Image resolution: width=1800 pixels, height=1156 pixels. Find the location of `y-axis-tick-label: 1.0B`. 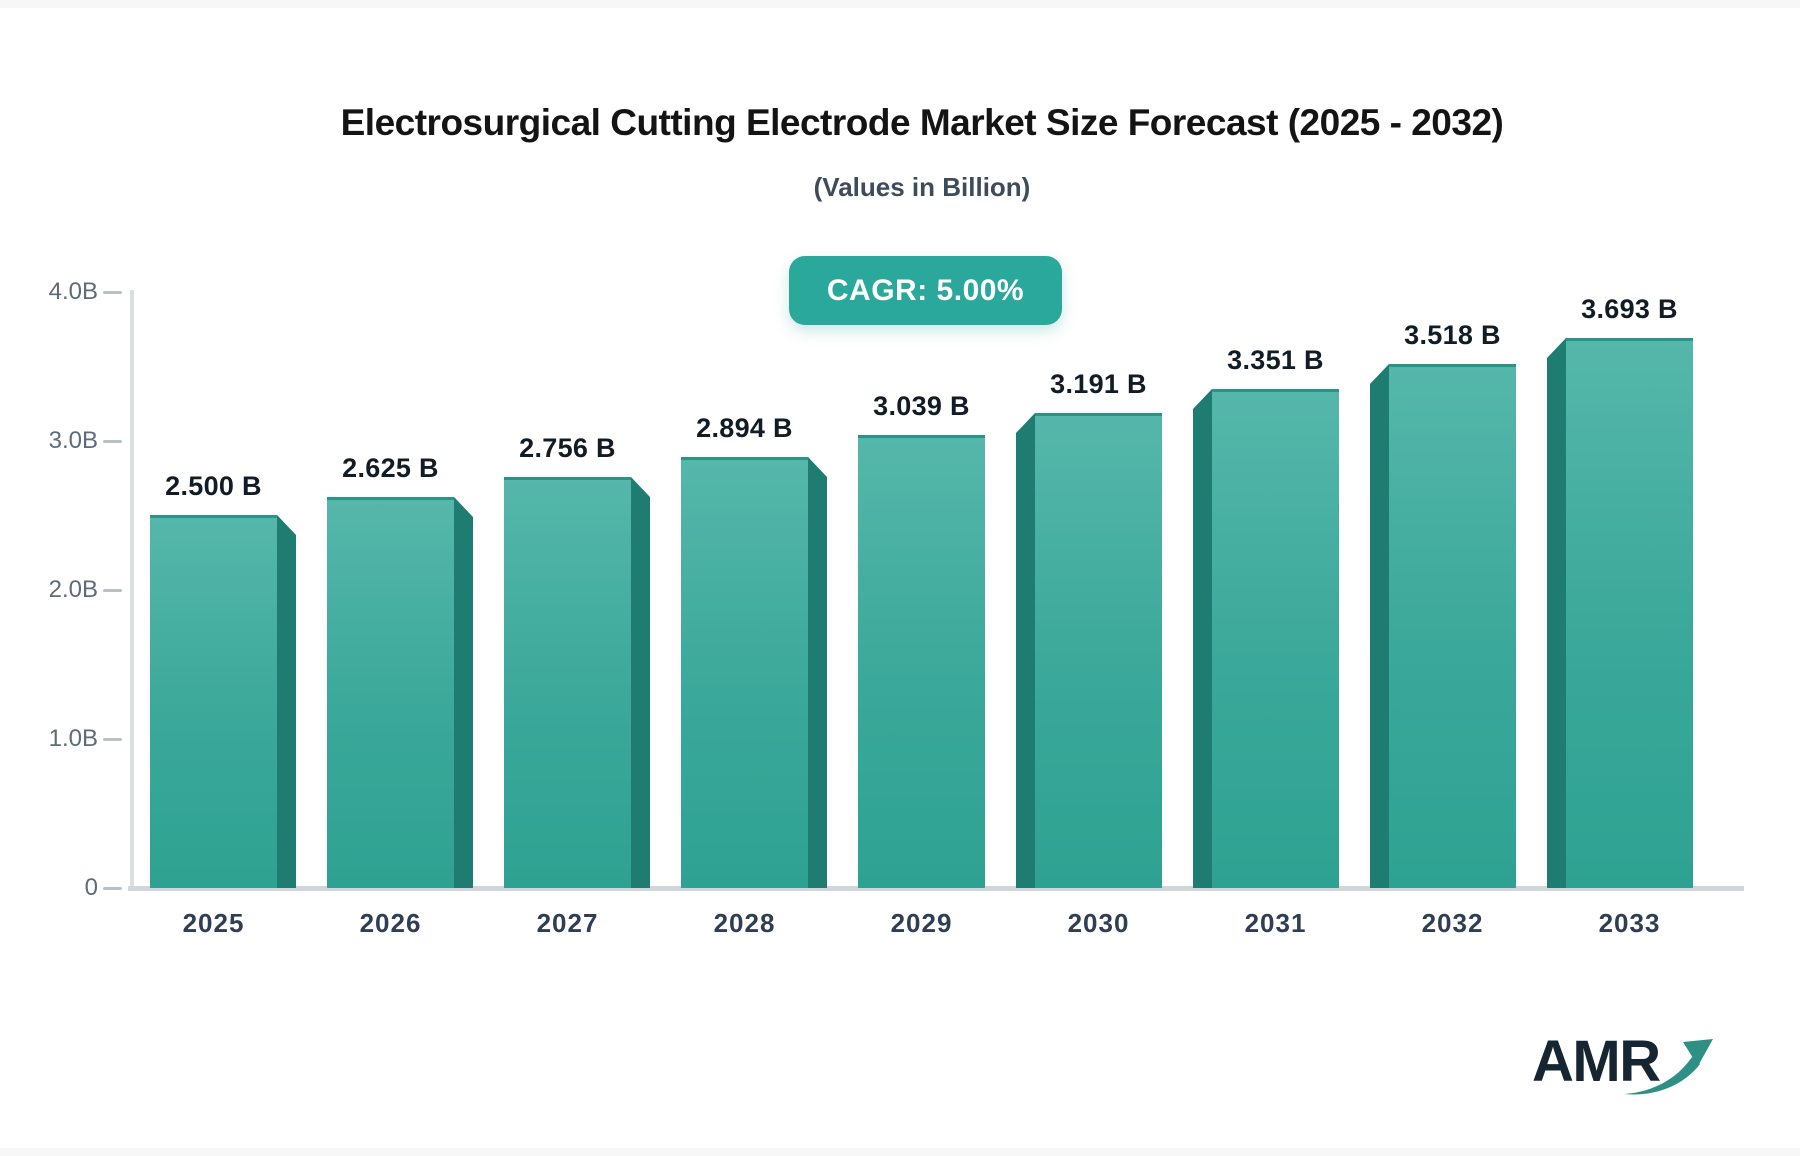

y-axis-tick-label: 1.0B is located at coordinates (73, 738).